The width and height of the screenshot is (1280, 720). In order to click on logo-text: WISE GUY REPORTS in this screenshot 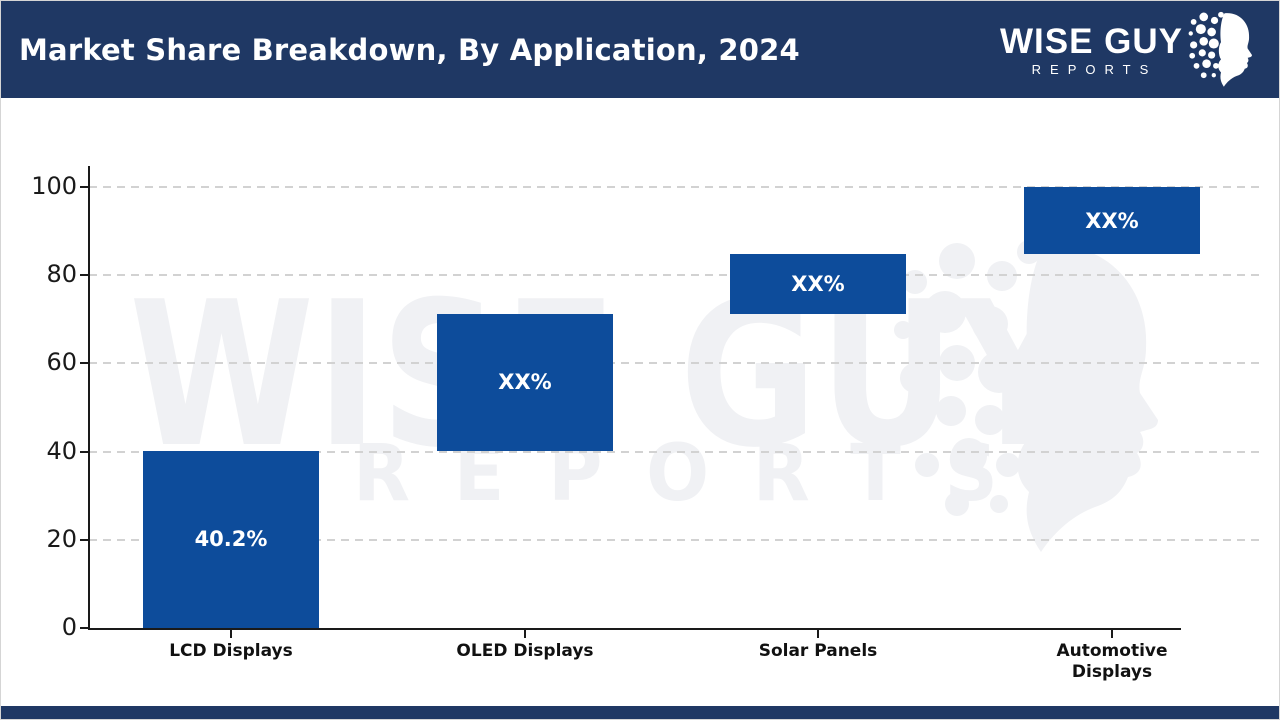, I will do `click(1091, 50)`.